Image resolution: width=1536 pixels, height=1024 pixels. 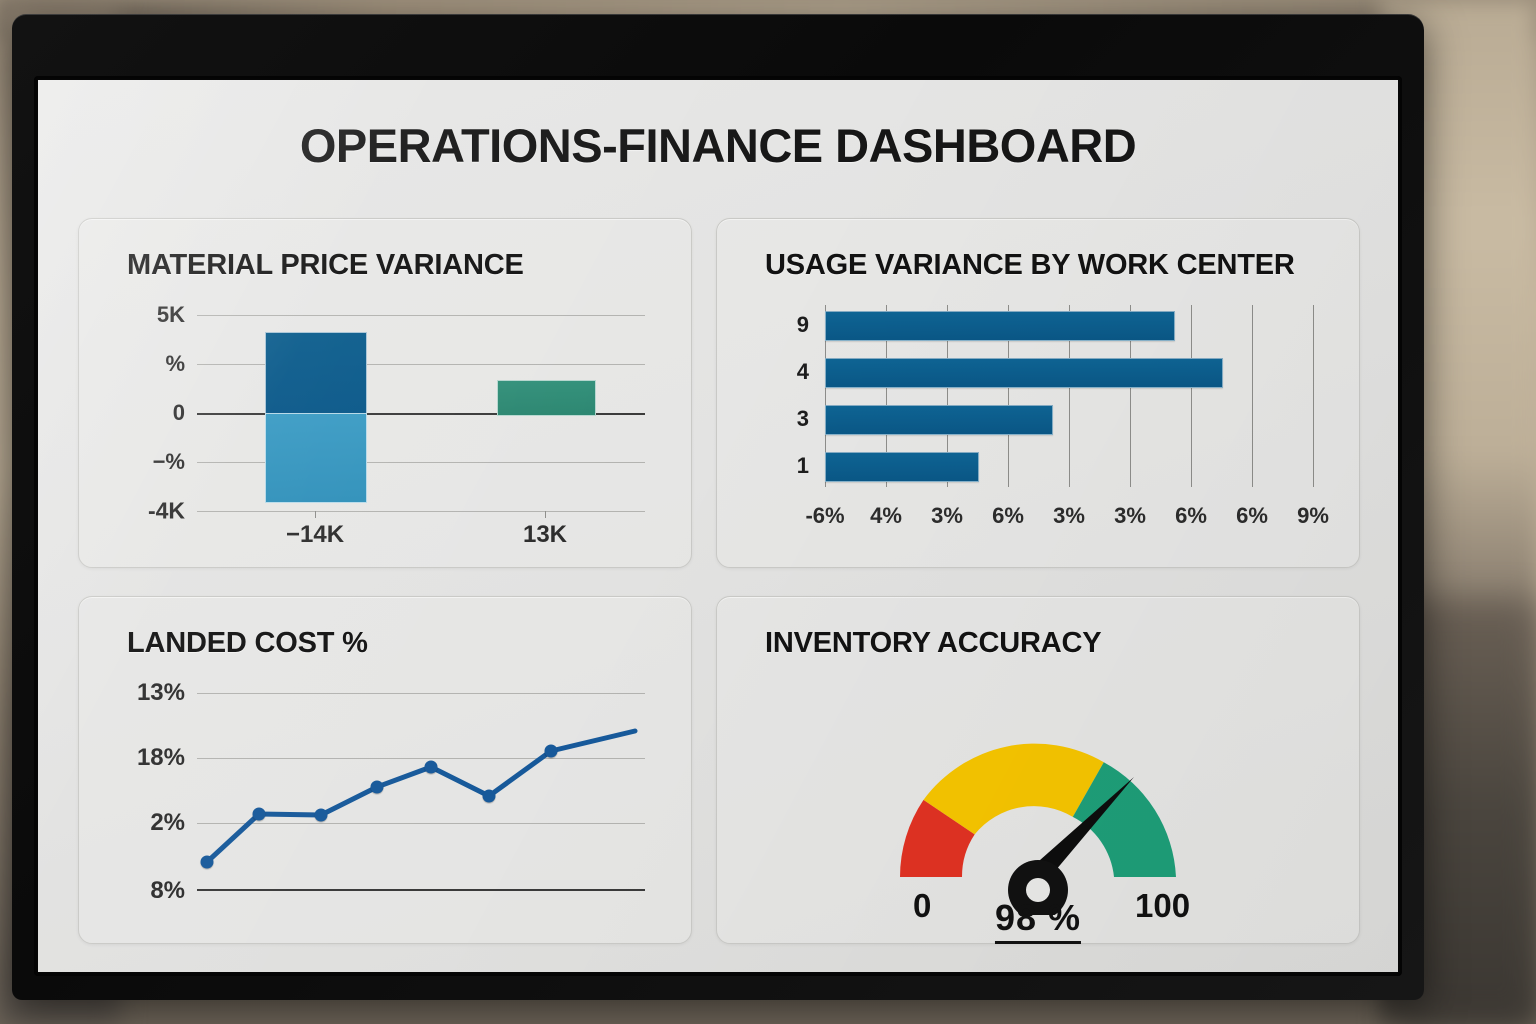 What do you see at coordinates (175, 363) in the screenshot?
I see `y-tick-label: %` at bounding box center [175, 363].